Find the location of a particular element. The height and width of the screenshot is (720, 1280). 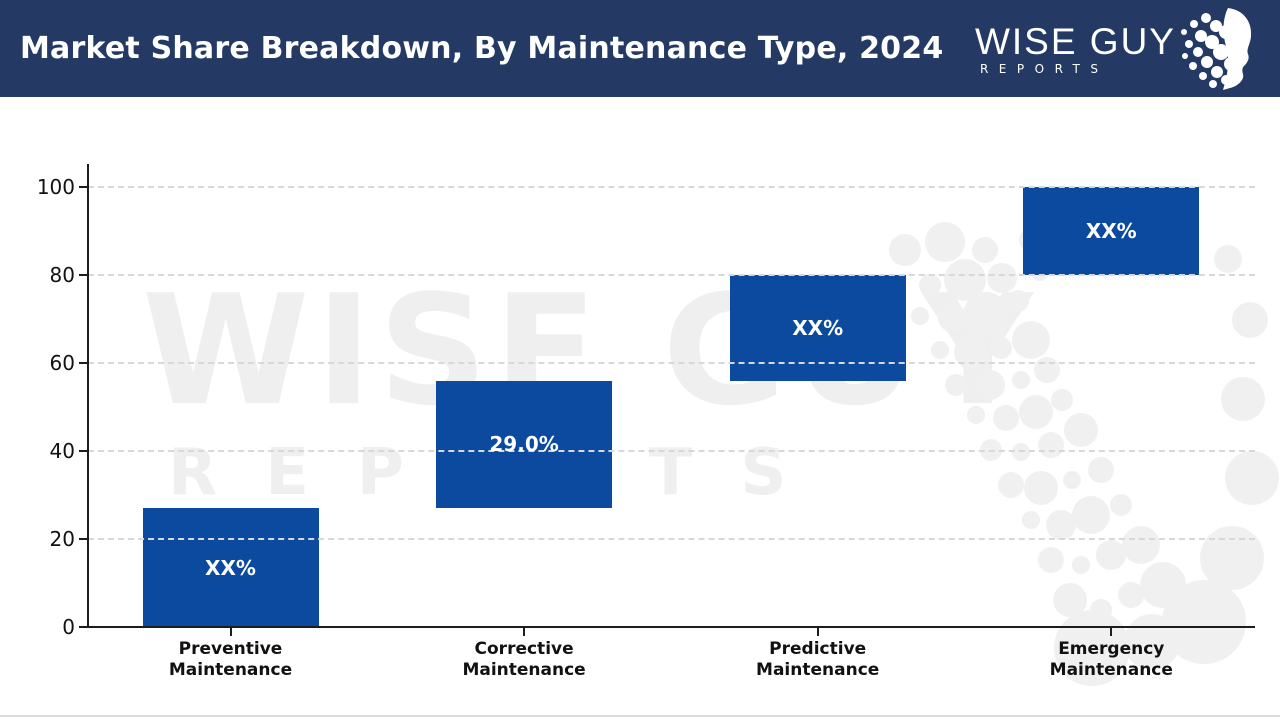

category-label: Predictive Maintenance is located at coordinates (818, 659).